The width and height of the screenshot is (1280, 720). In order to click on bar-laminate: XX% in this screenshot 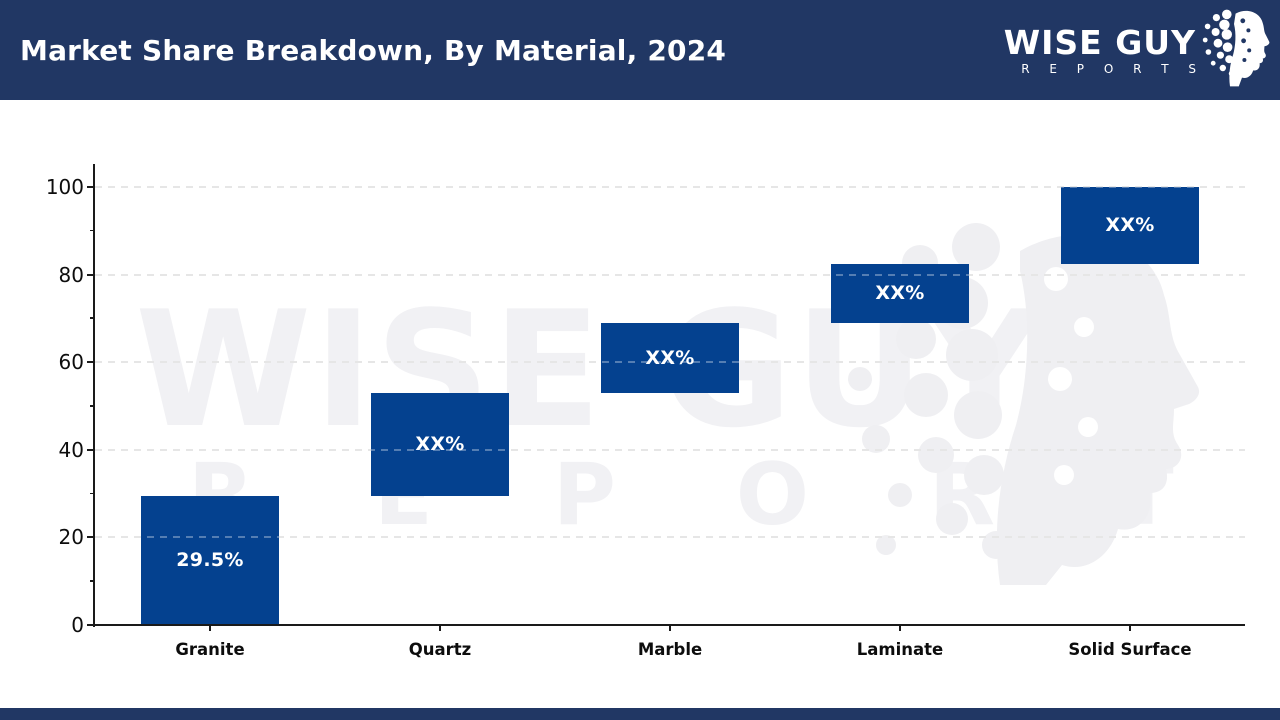, I will do `click(900, 293)`.